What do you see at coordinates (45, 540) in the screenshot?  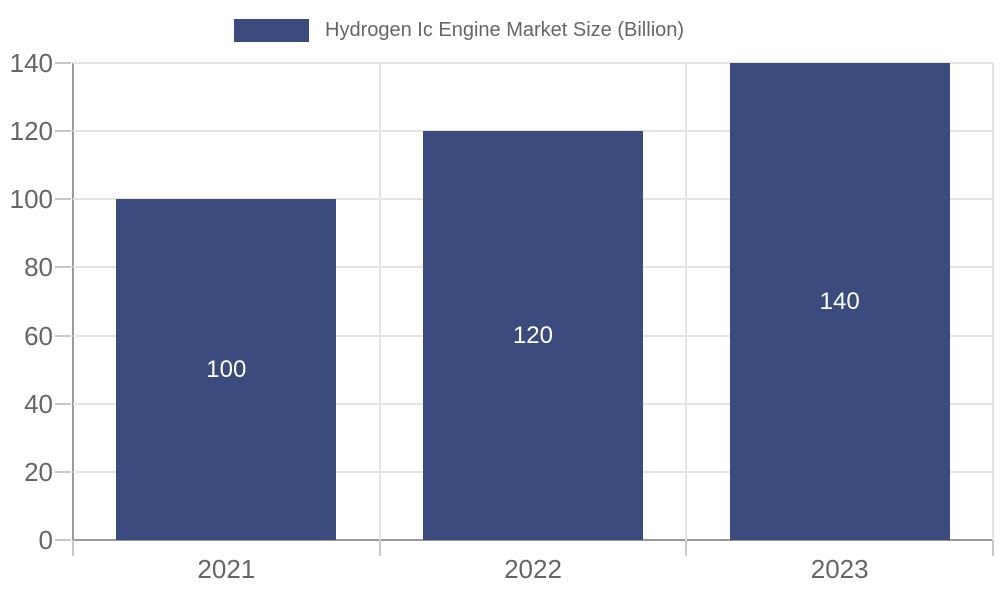 I see `y-axis-tick-label: 0` at bounding box center [45, 540].